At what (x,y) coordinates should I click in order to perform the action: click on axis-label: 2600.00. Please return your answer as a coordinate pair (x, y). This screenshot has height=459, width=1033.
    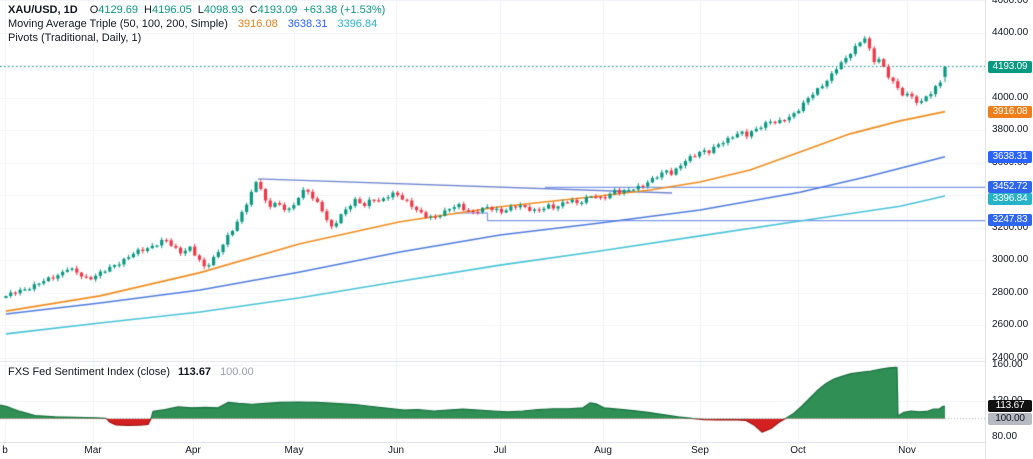
    Looking at the image, I should click on (1010, 325).